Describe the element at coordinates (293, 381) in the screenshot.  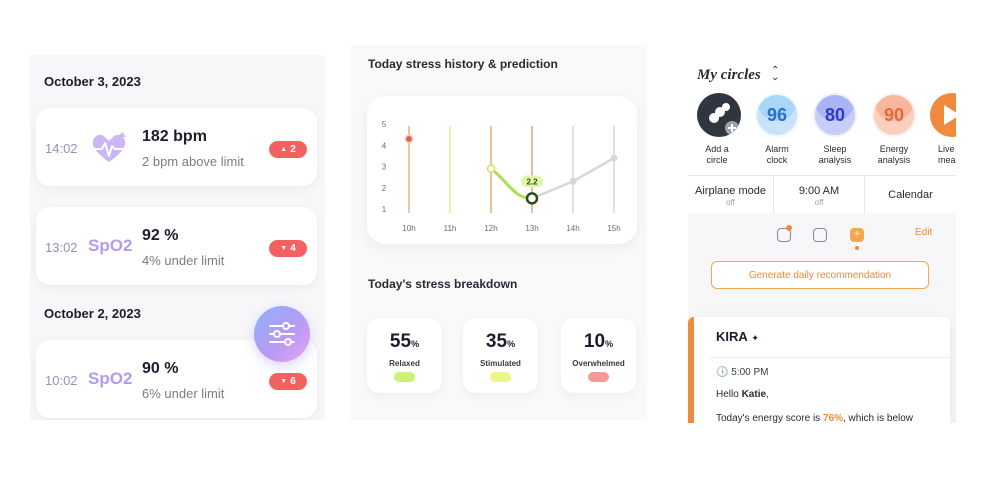
I see `badge-count: 6` at that location.